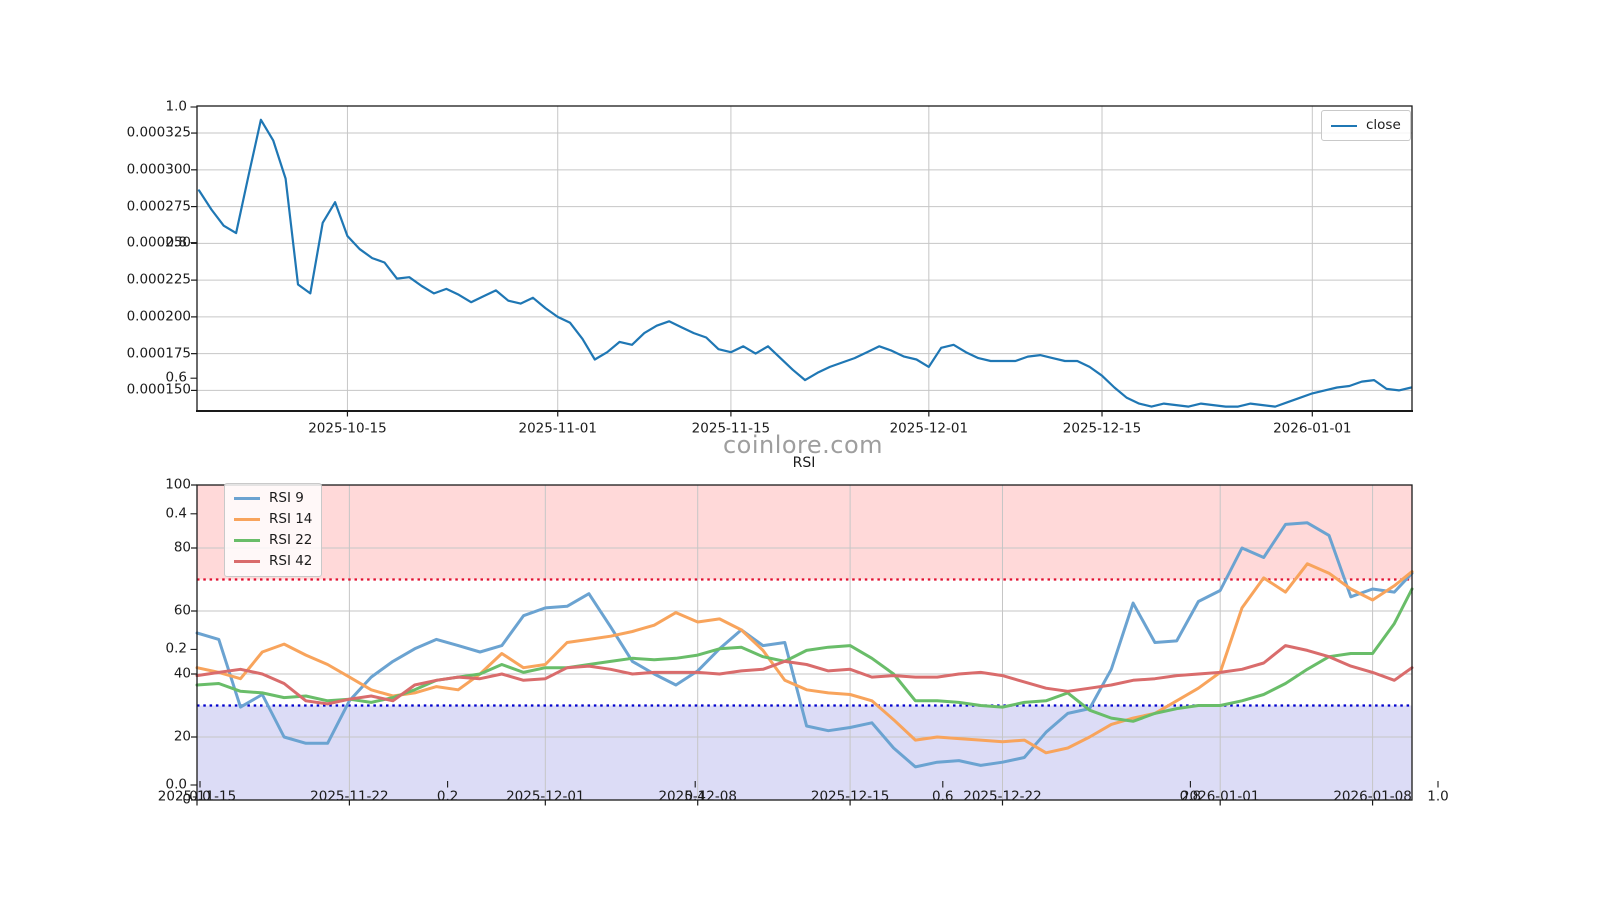  I want to click on rsi-xtick-label: 2025-12-22, so click(1002, 796).